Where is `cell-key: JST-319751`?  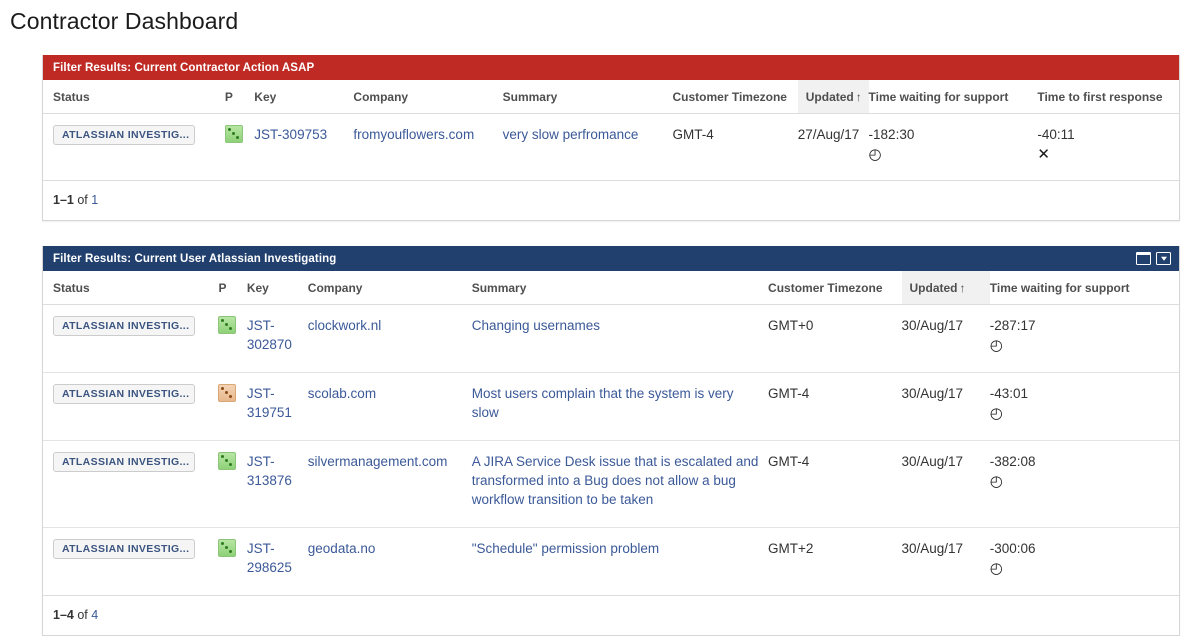
cell-key: JST-319751 is located at coordinates (277, 406).